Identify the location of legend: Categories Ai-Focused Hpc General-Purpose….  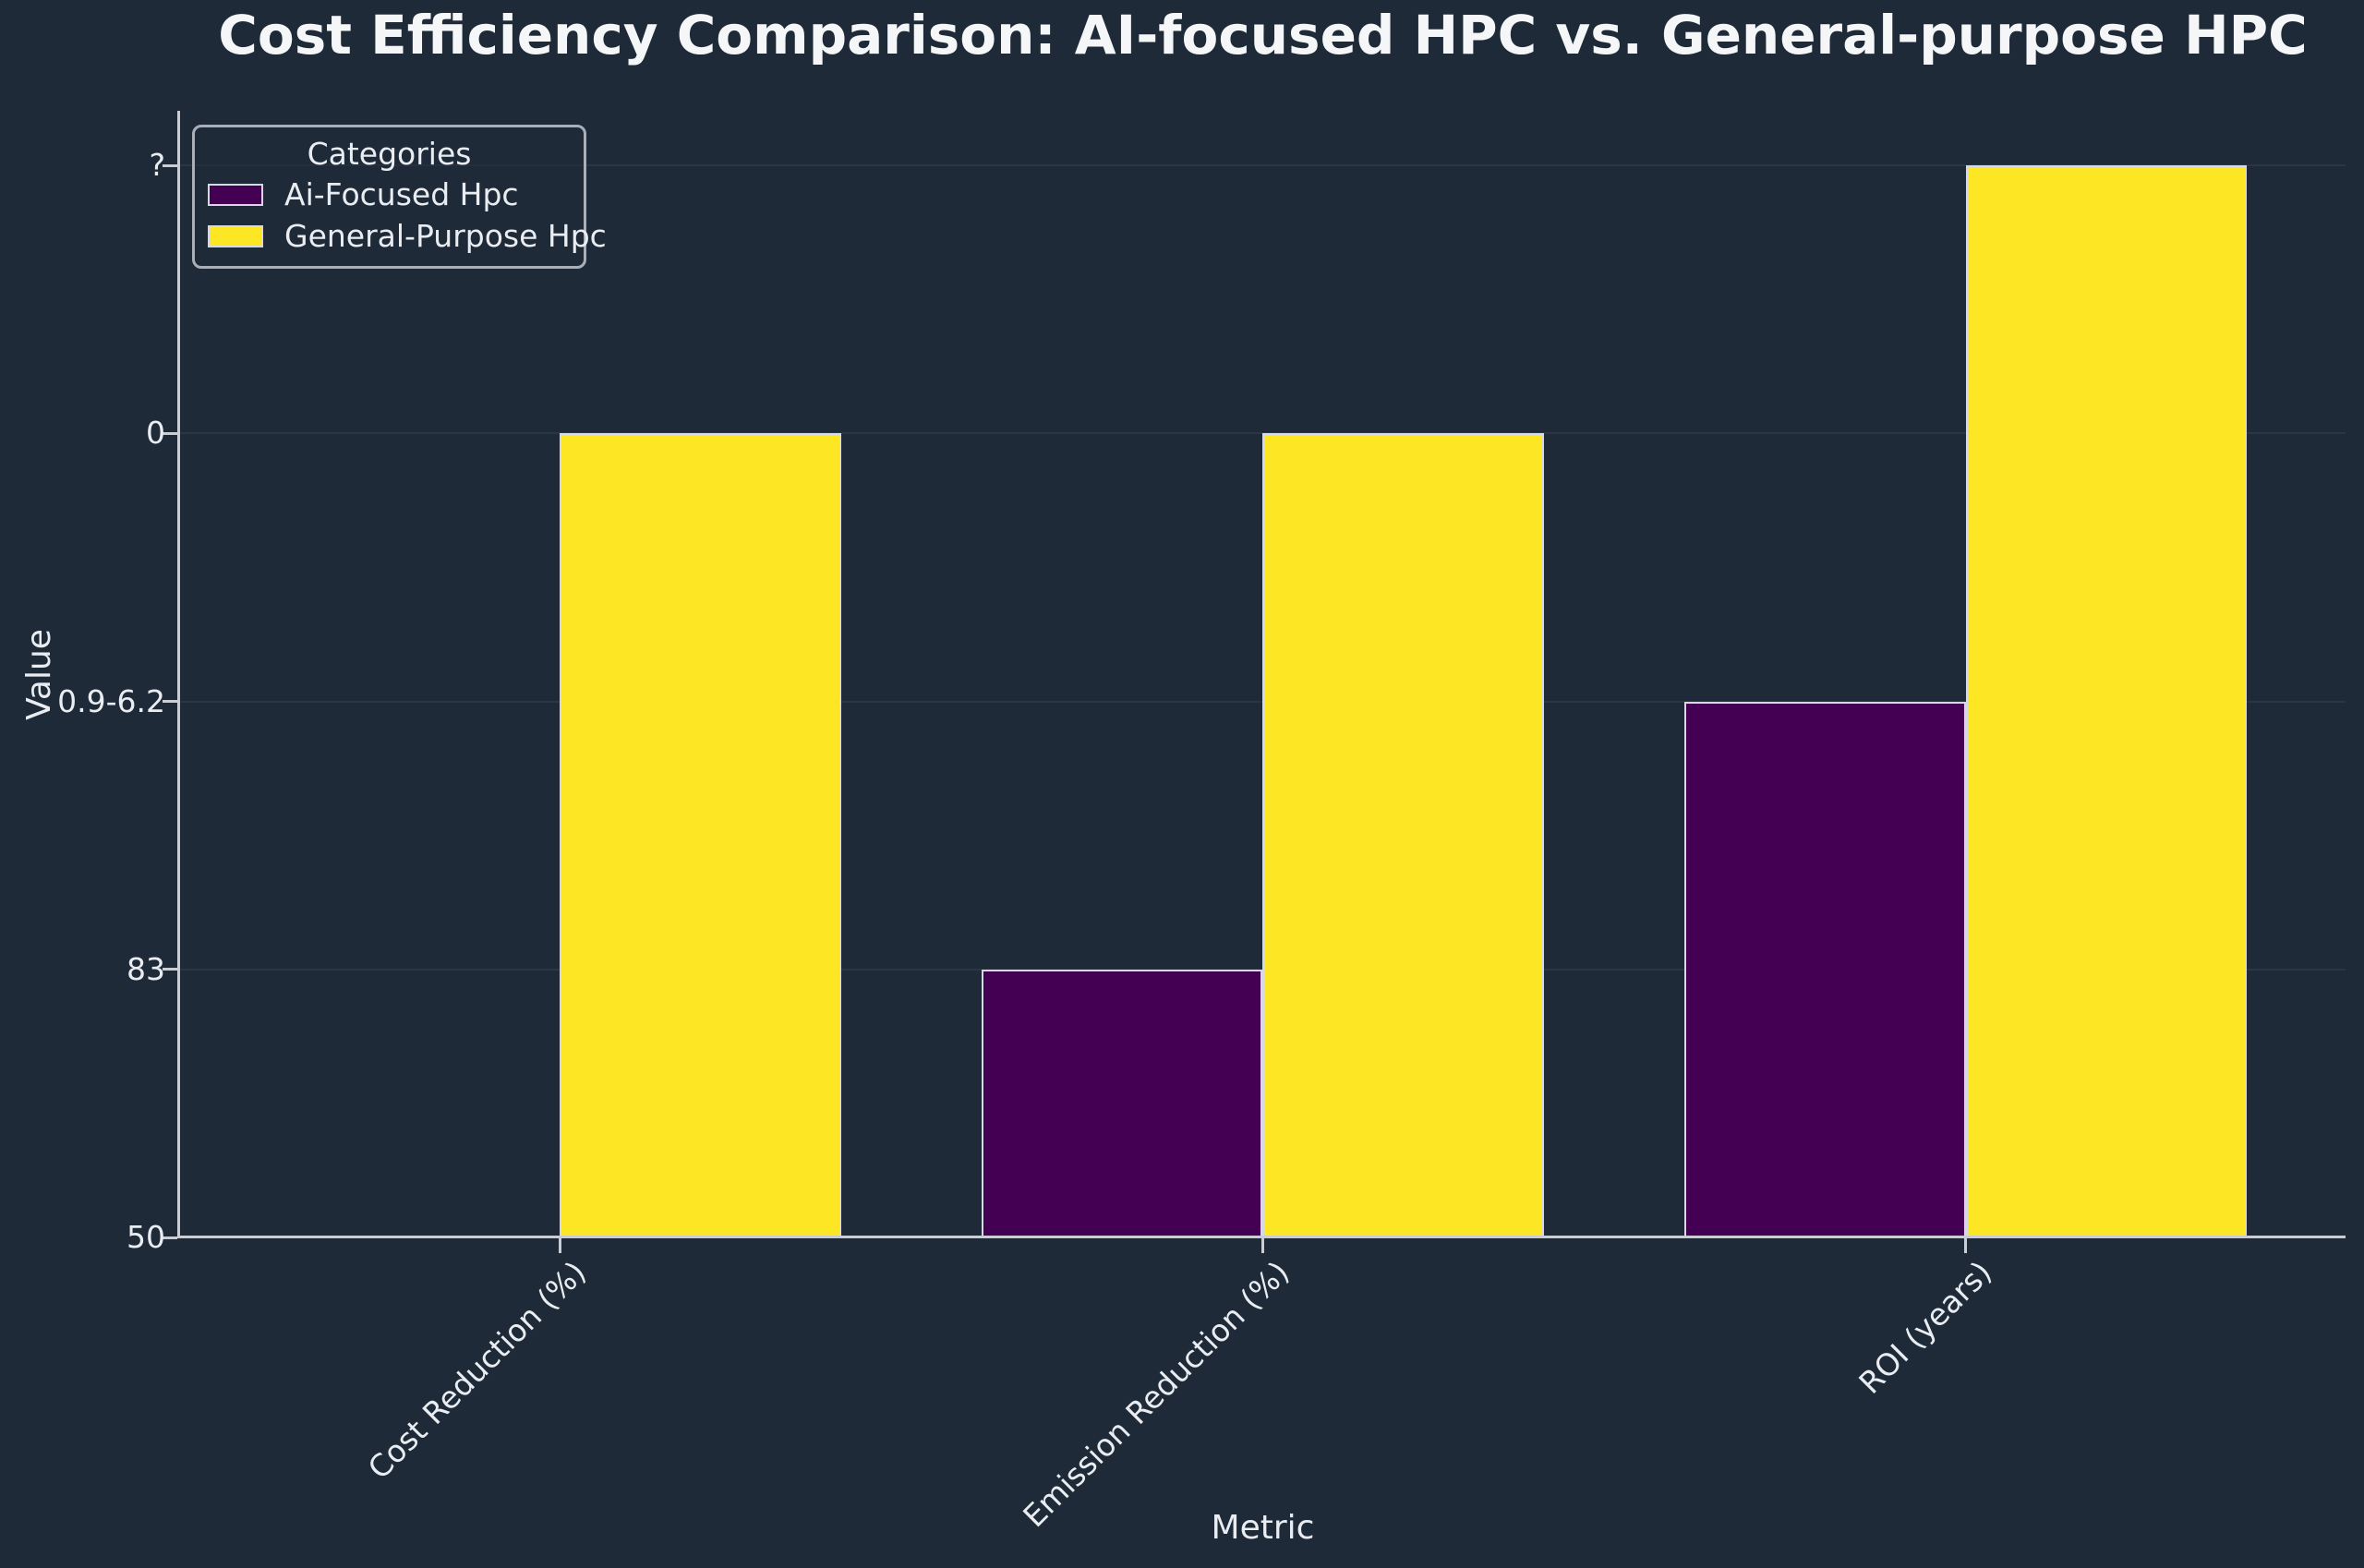
(399, 197).